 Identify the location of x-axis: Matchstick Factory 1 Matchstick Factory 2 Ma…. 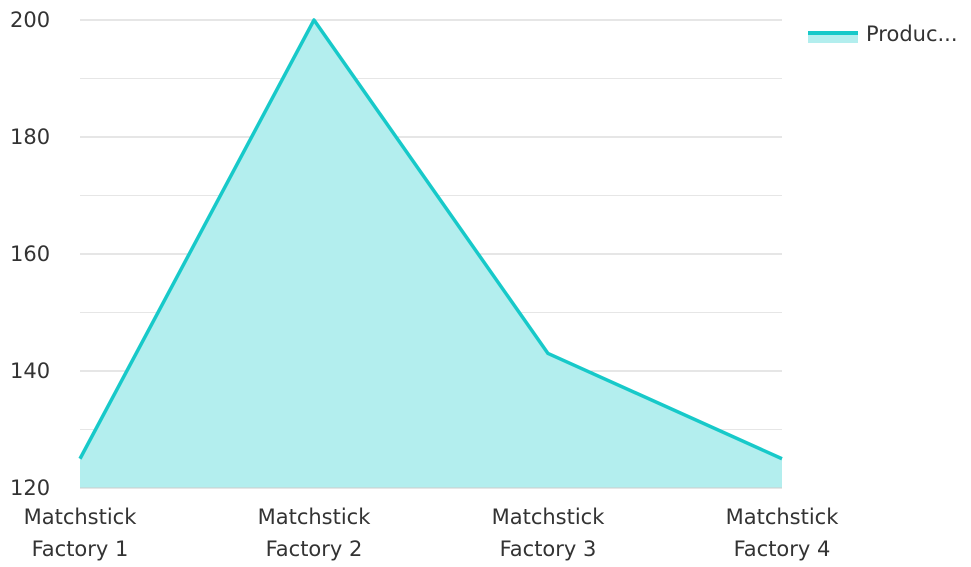
(432, 524).